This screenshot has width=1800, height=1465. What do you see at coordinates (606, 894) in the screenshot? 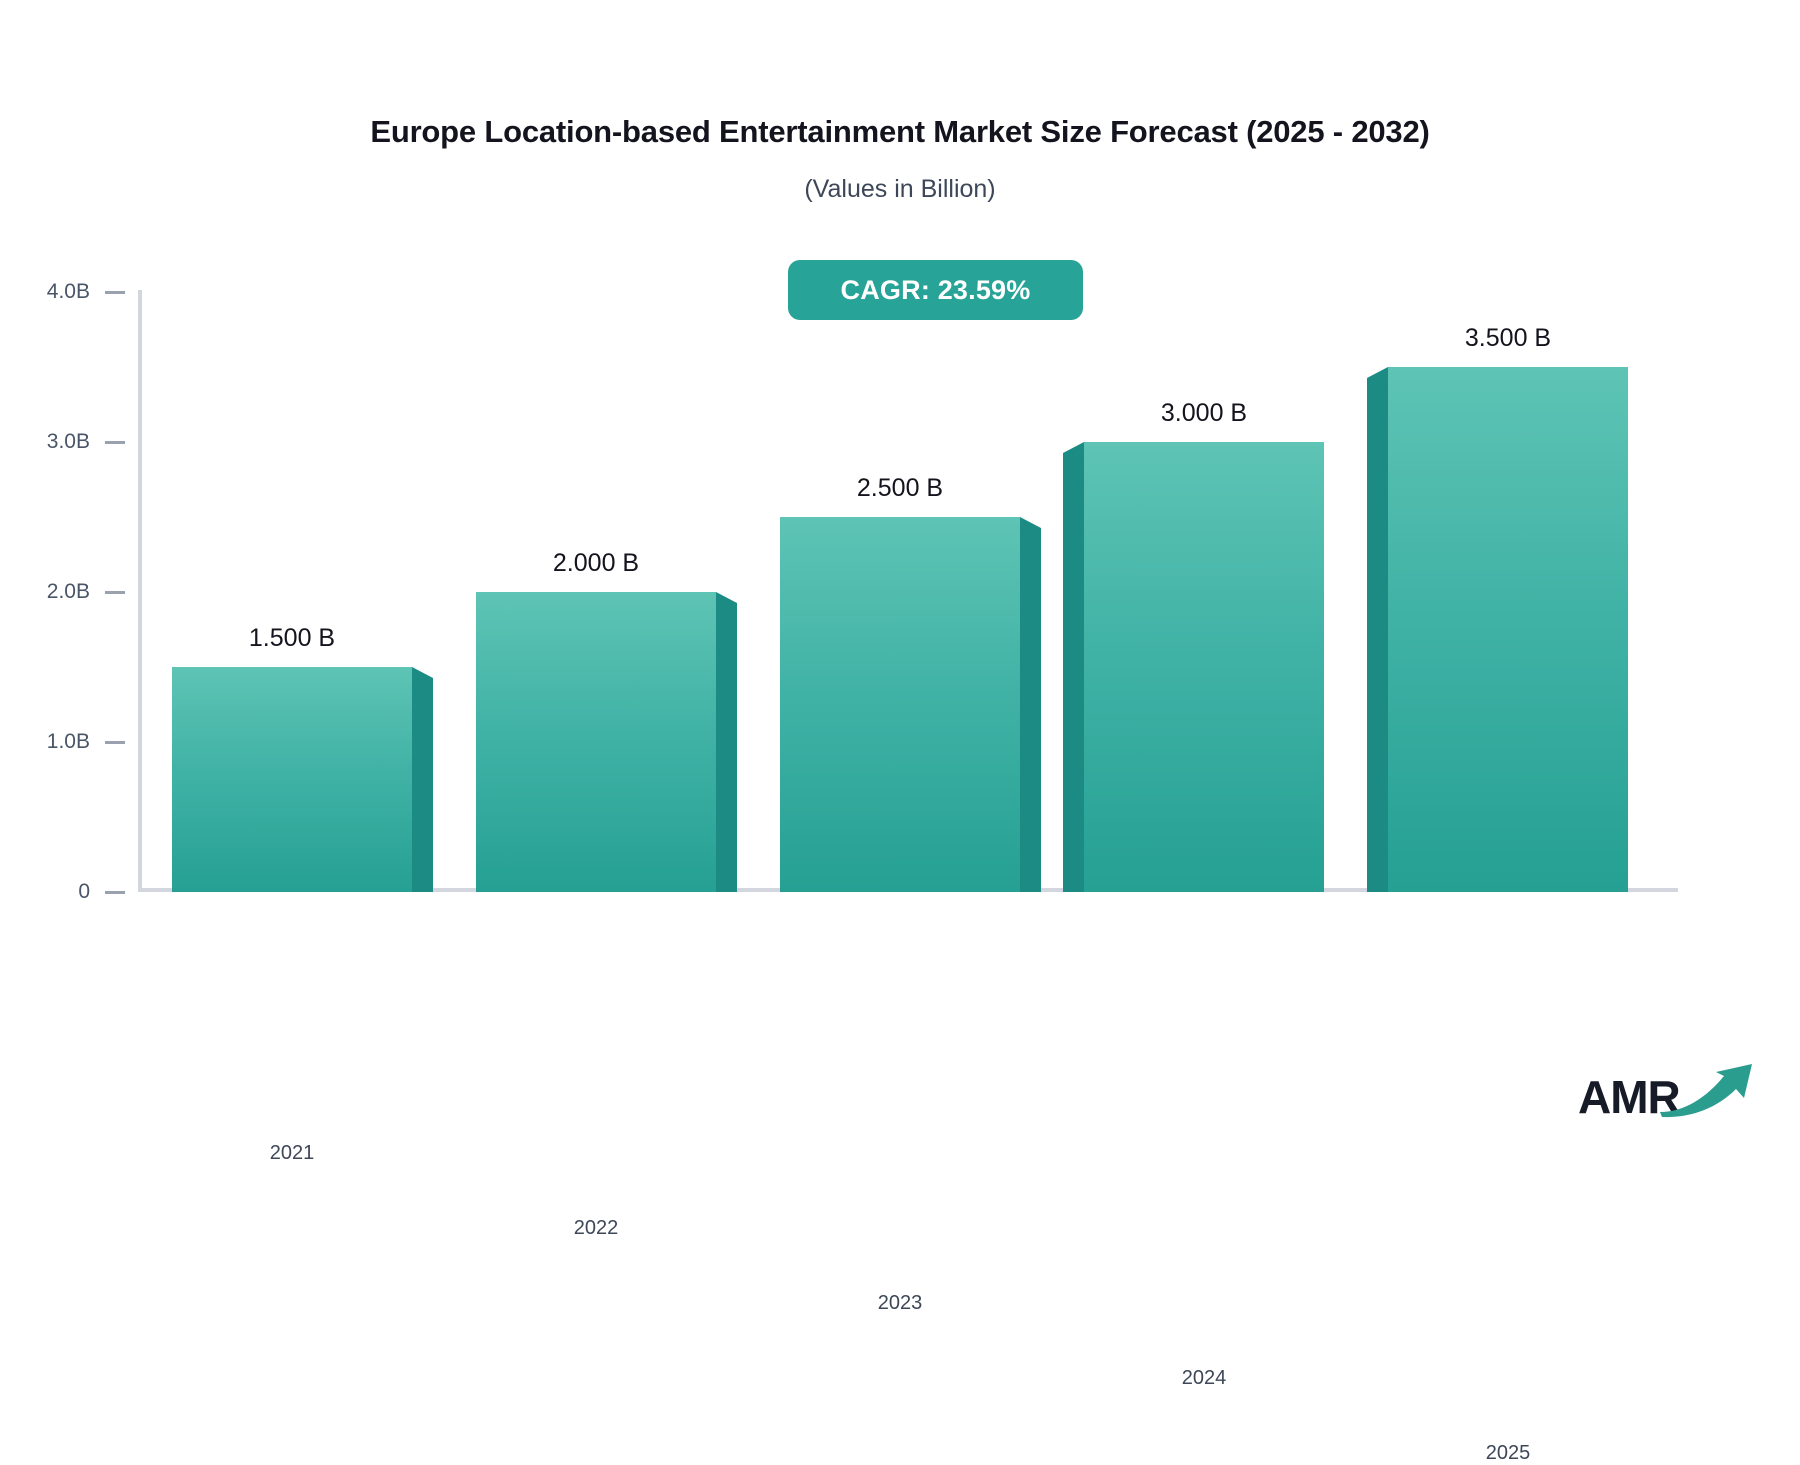
I see `bar-2022: 2.000 B 2022` at bounding box center [606, 894].